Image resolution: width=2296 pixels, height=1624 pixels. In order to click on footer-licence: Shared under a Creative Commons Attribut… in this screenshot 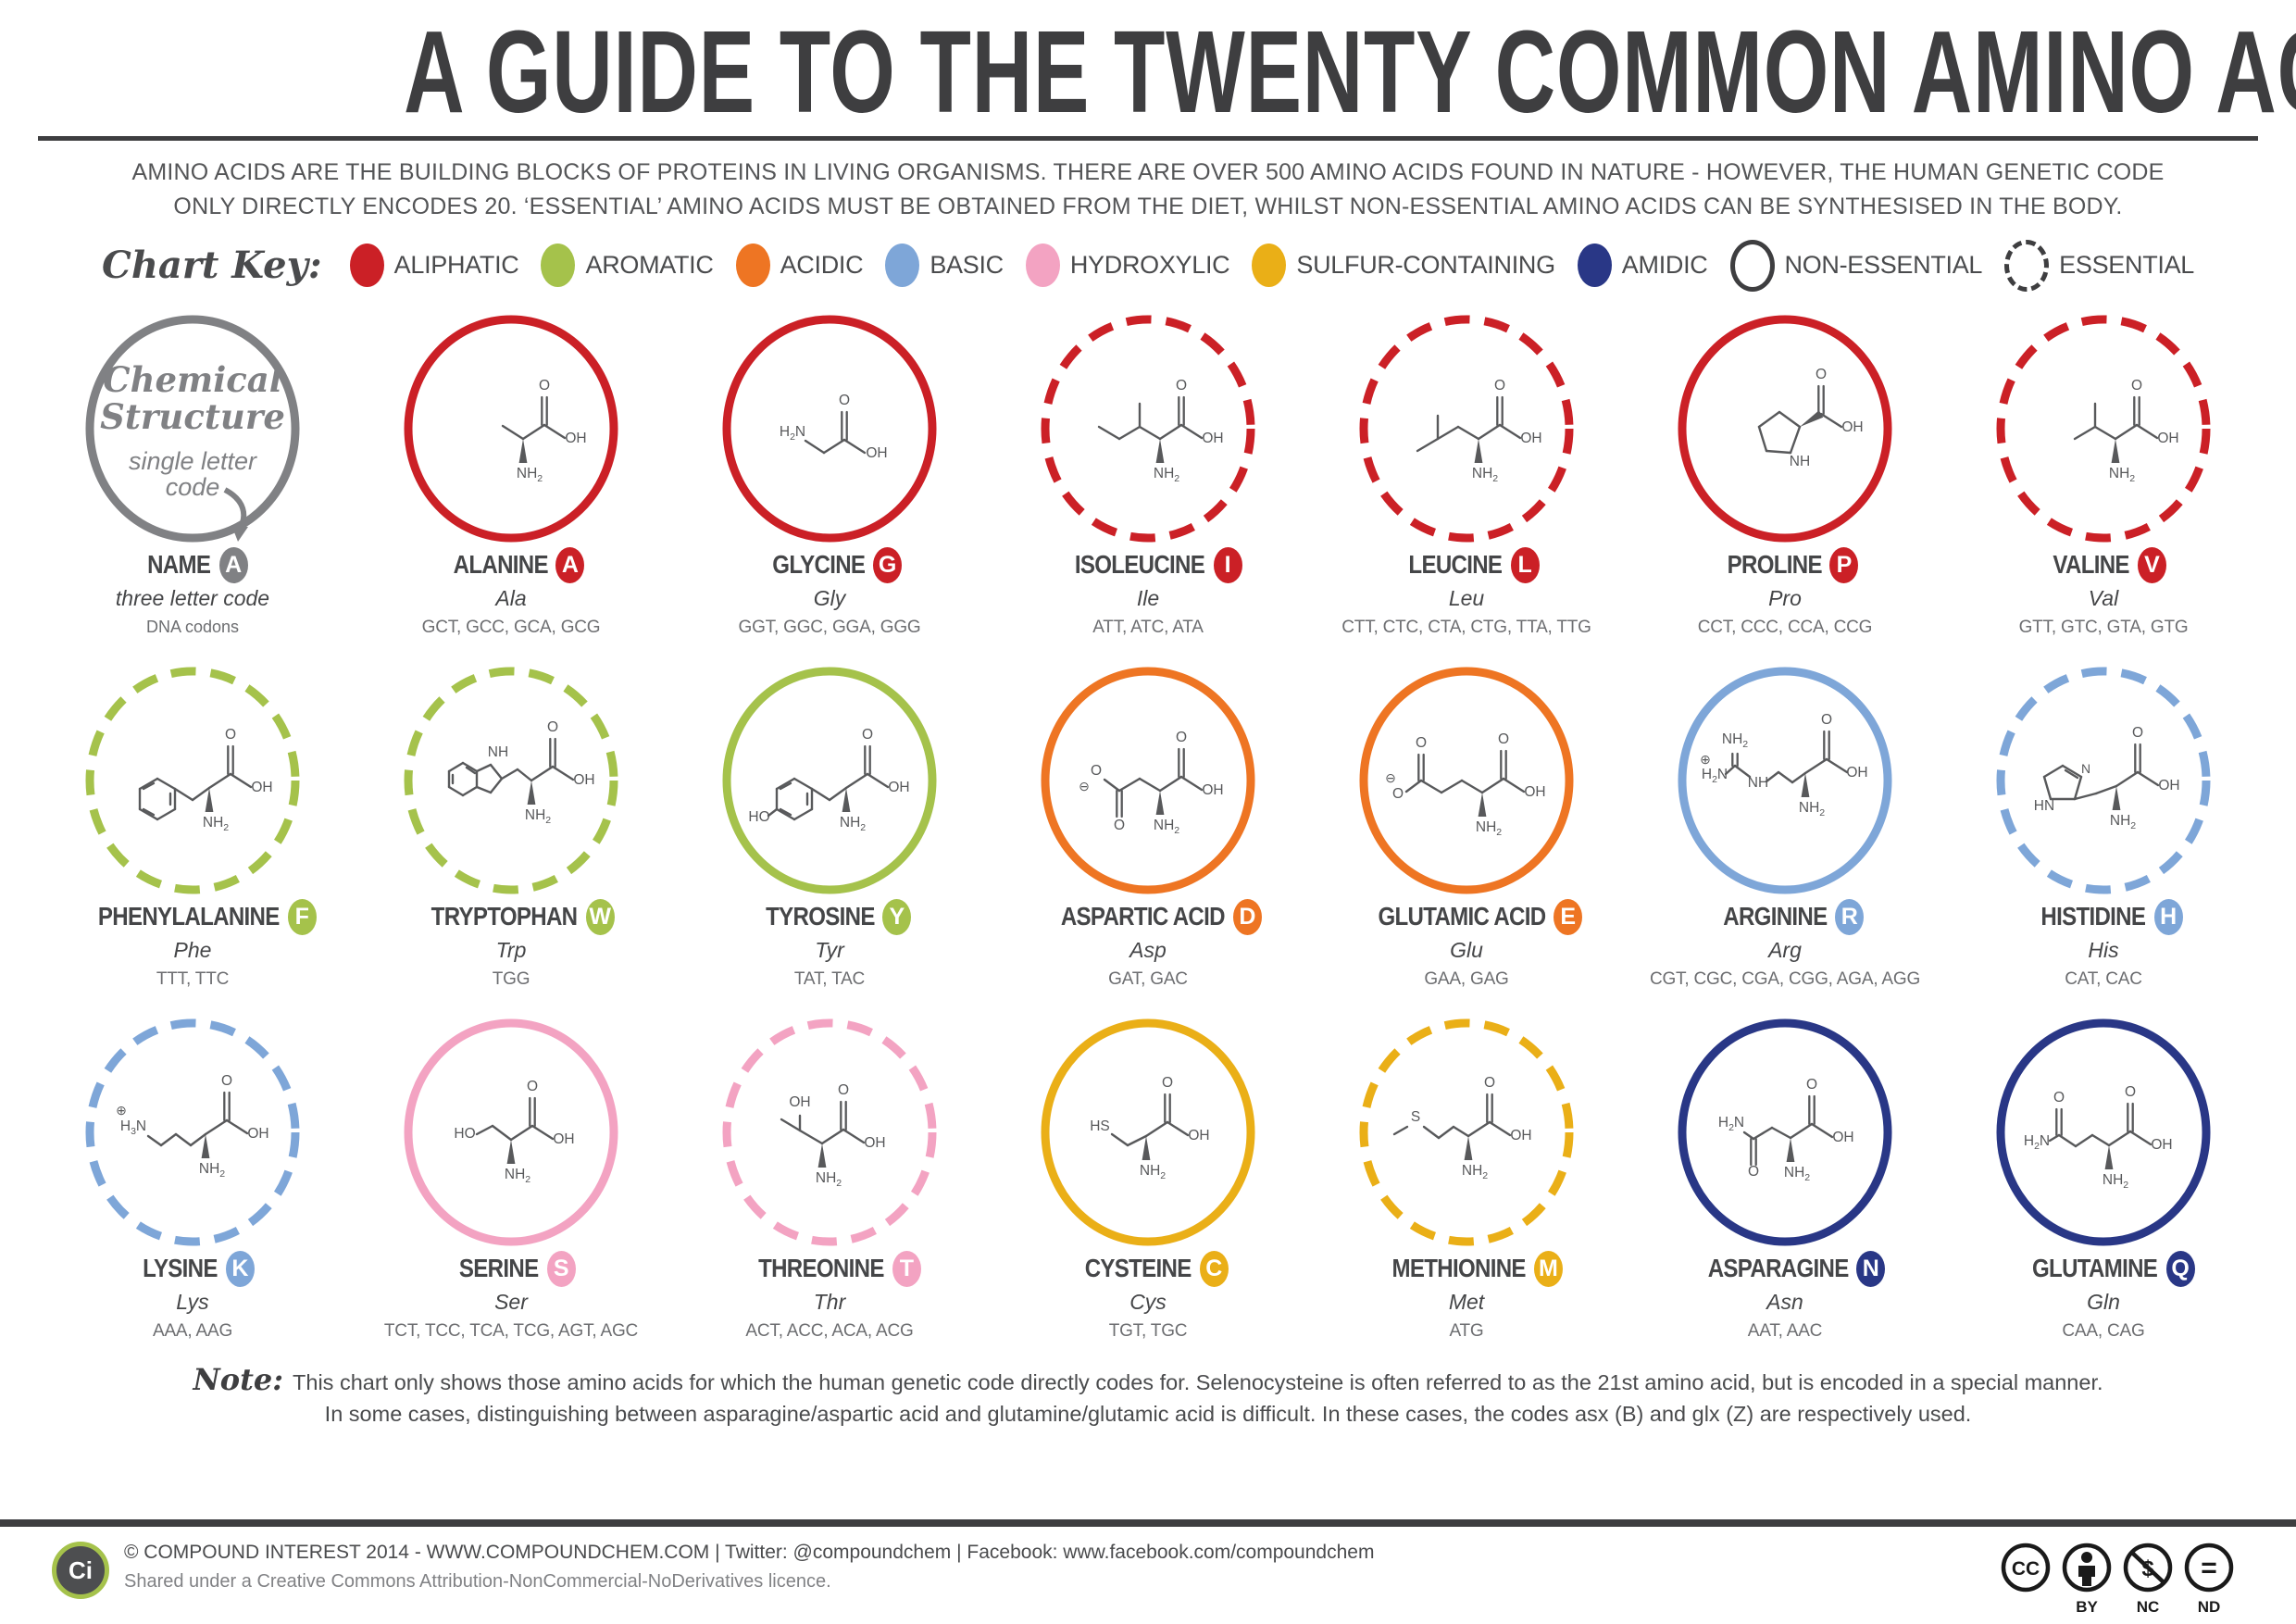, I will do `click(477, 1581)`.